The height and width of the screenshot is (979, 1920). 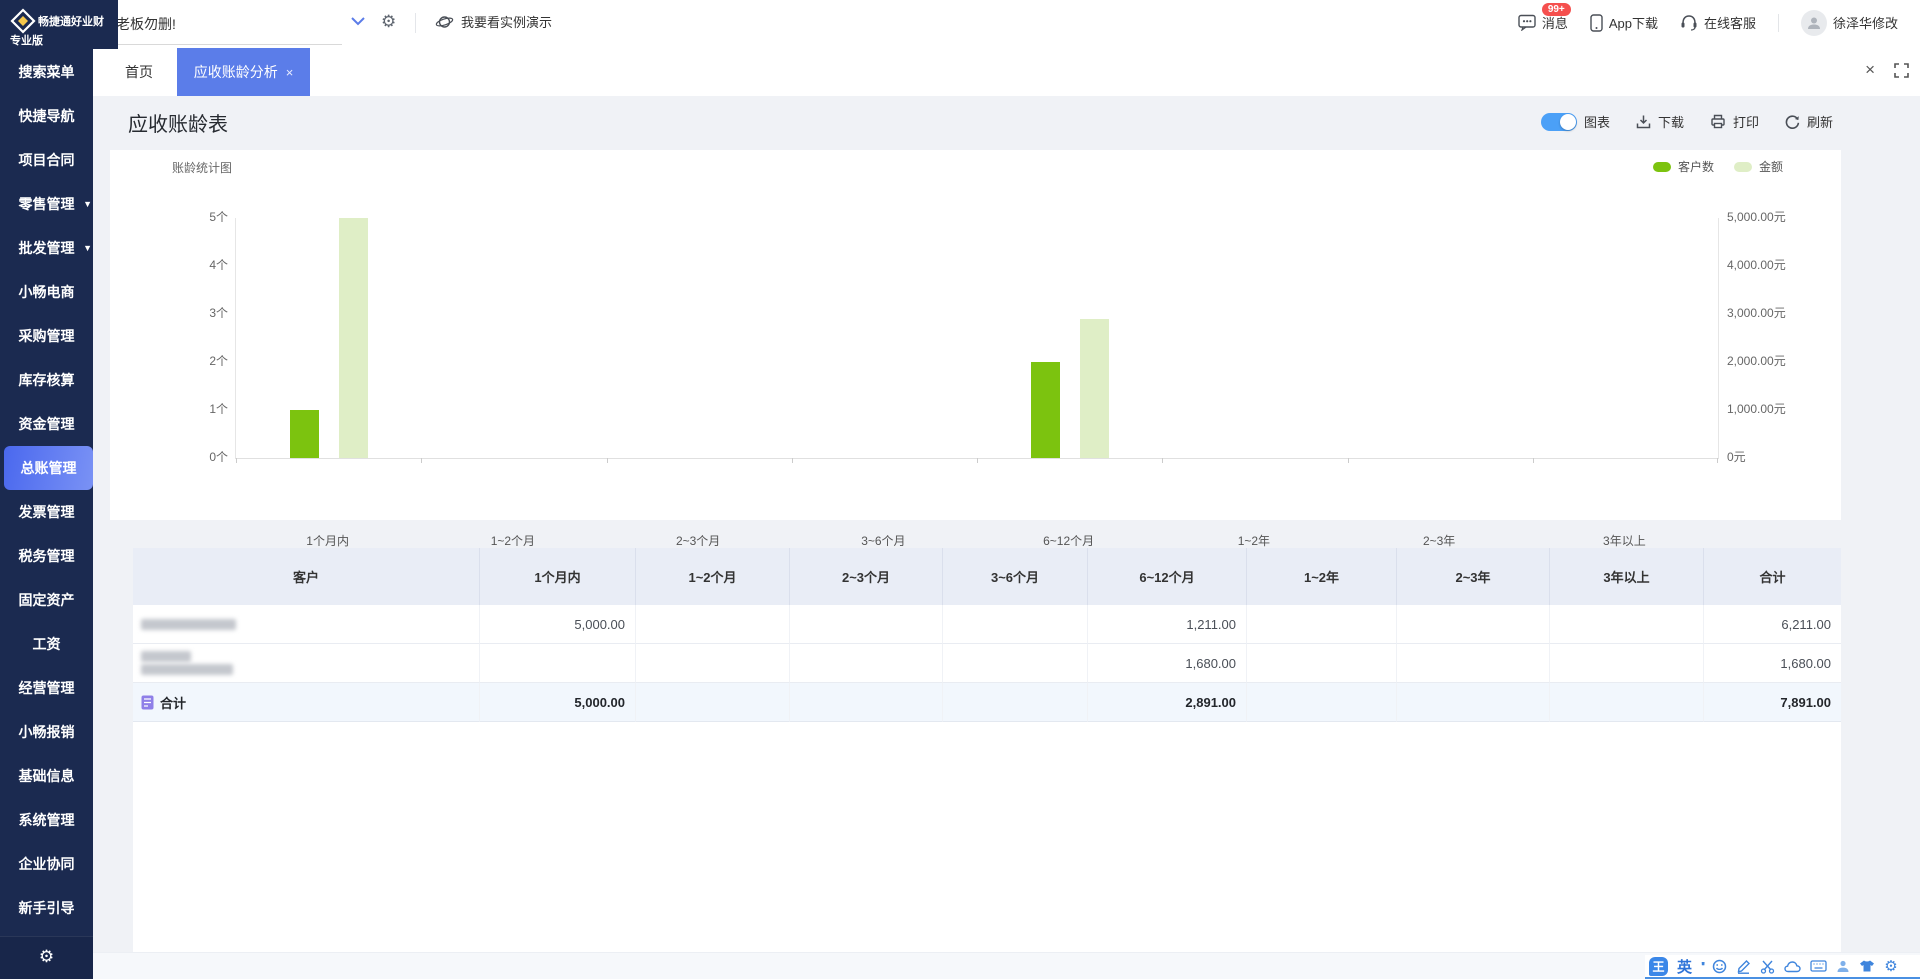 What do you see at coordinates (557, 624) in the screenshot?
I see `amount-cell: 5,000.00` at bounding box center [557, 624].